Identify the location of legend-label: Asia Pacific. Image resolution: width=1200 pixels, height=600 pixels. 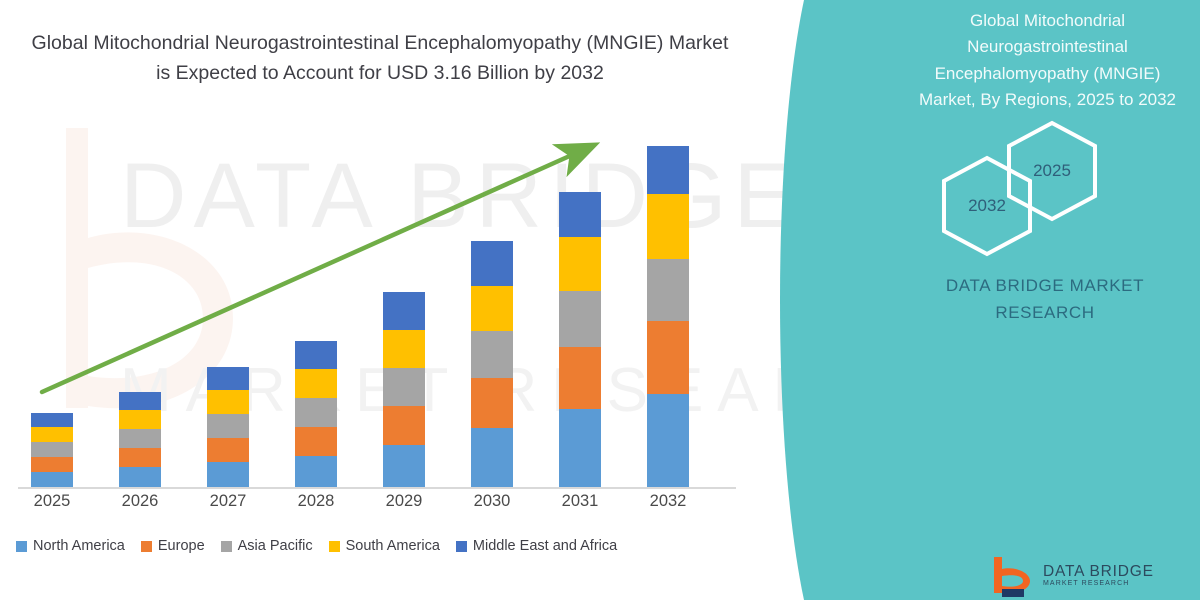
(275, 546).